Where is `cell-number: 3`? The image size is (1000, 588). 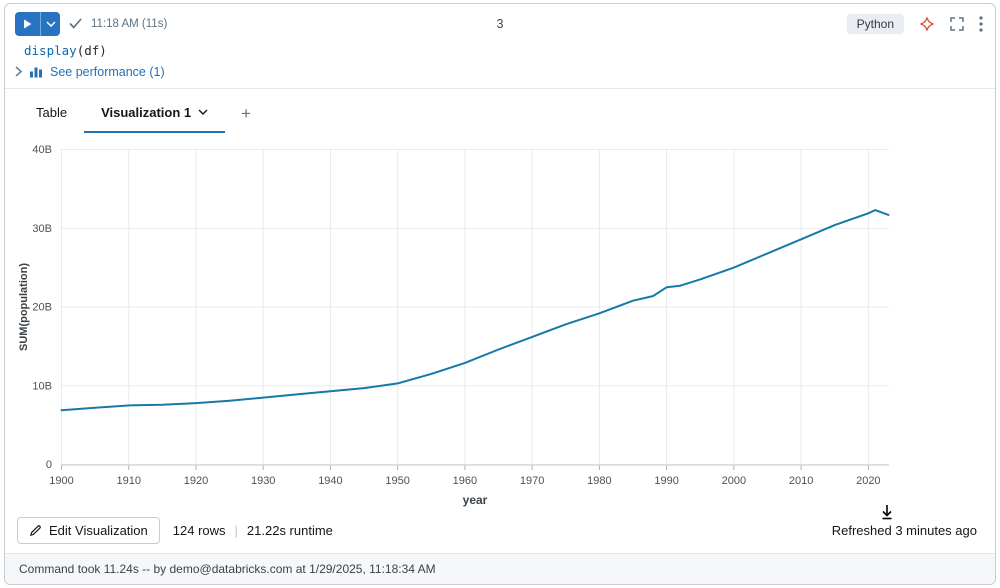
cell-number: 3 is located at coordinates (500, 23).